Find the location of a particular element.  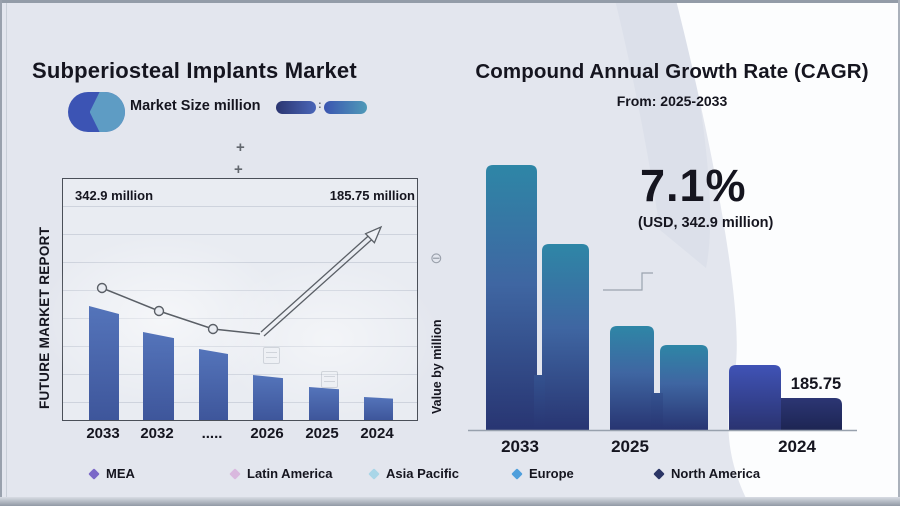

declining-trend-line is located at coordinates (181, 311).